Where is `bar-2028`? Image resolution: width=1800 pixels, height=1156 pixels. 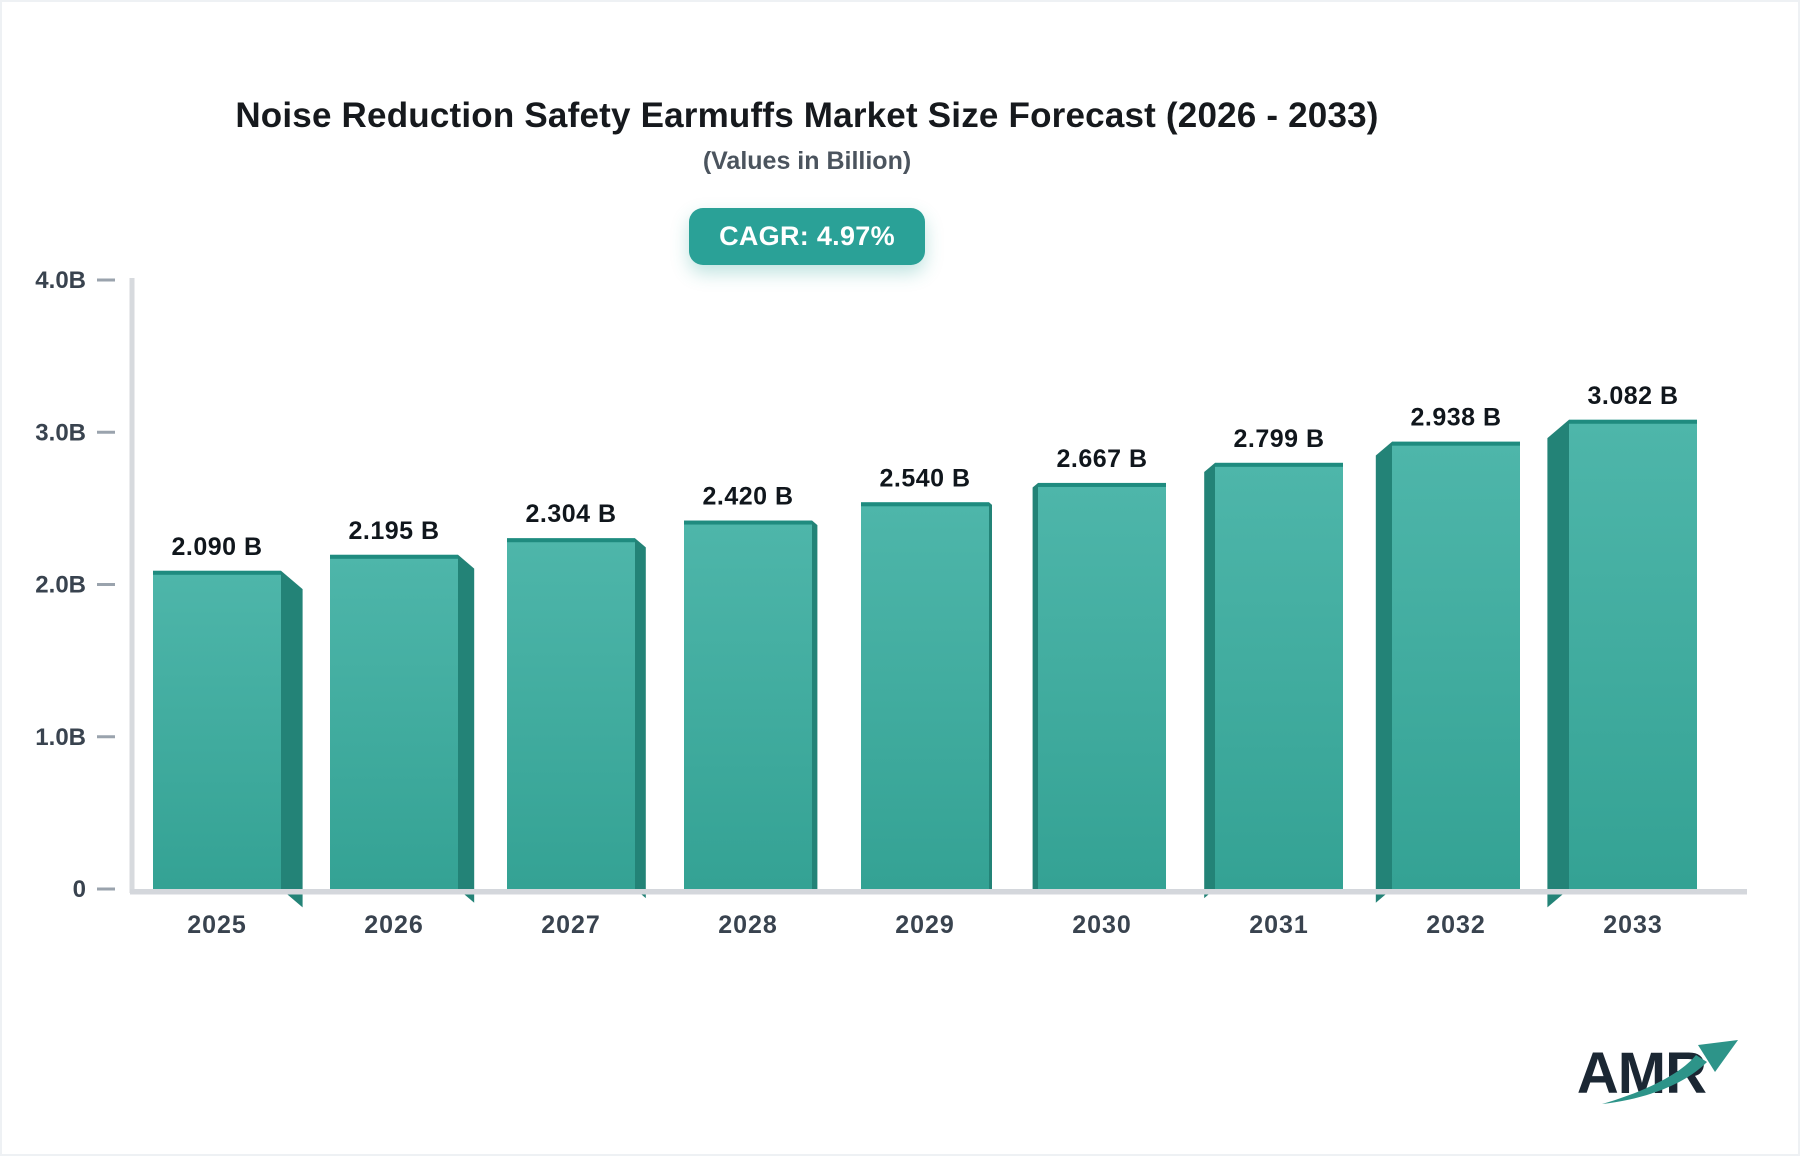
bar-2028 is located at coordinates (751, 707).